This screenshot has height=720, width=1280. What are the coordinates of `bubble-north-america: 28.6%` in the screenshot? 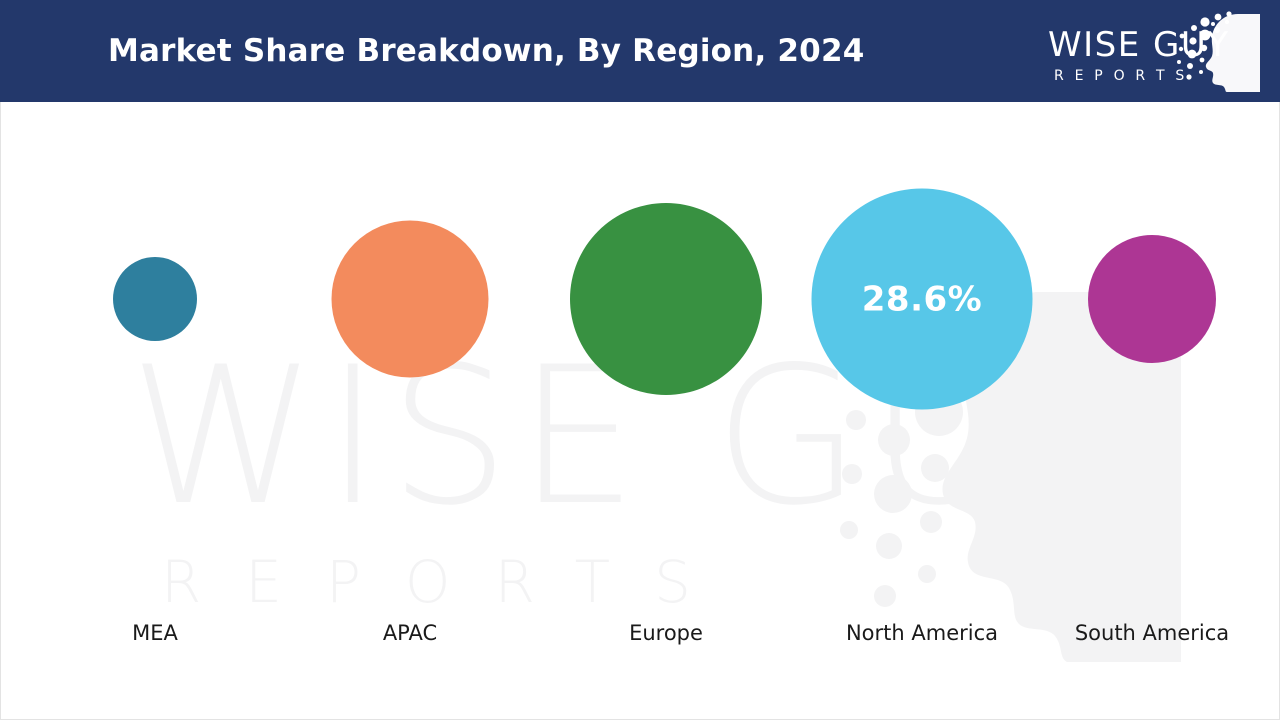 It's located at (922, 299).